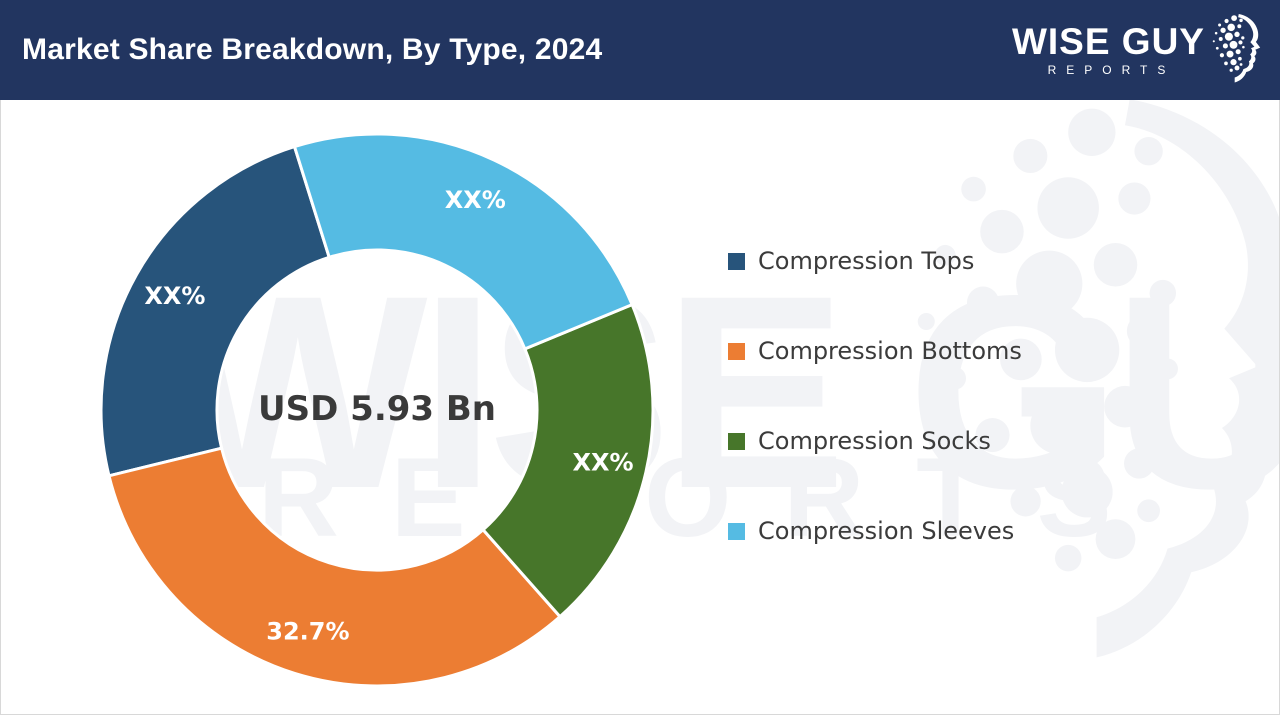 This screenshot has width=1280, height=720. Describe the element at coordinates (377, 409) in the screenshot. I see `center-value-label: USD 5.93 Bn` at that location.